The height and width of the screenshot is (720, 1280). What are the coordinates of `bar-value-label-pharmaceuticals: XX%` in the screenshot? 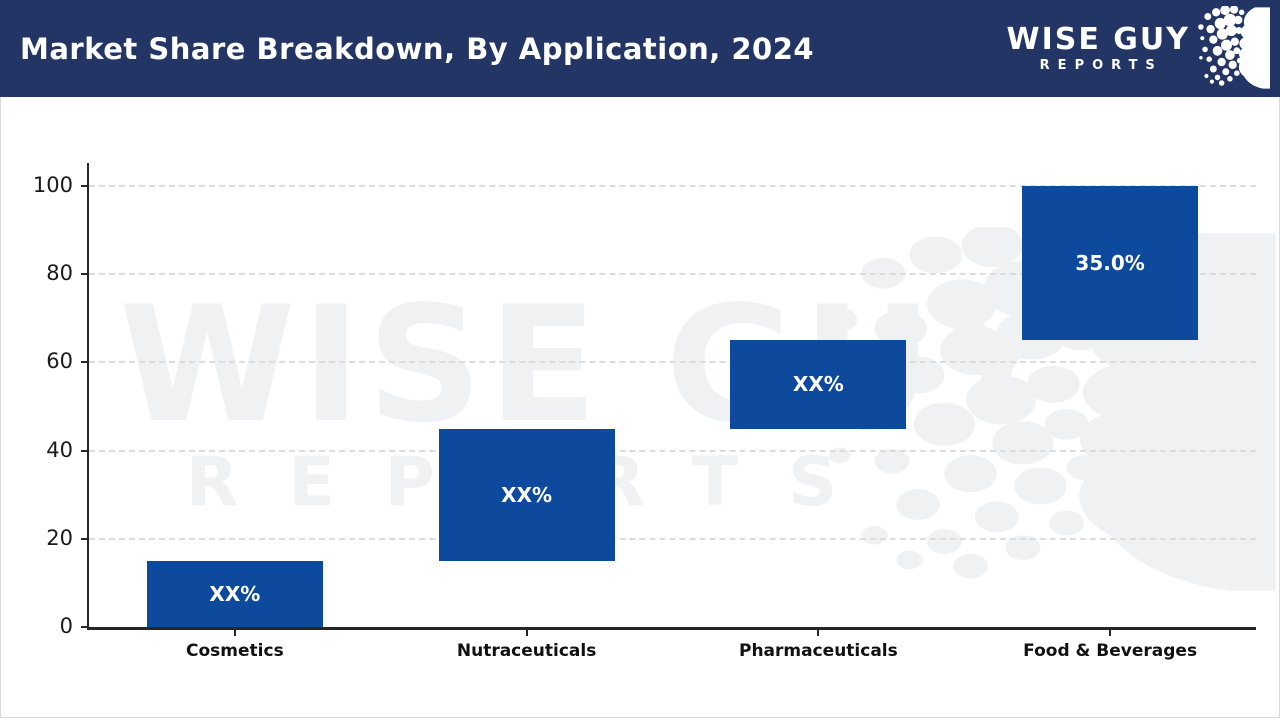 It's located at (818, 384).